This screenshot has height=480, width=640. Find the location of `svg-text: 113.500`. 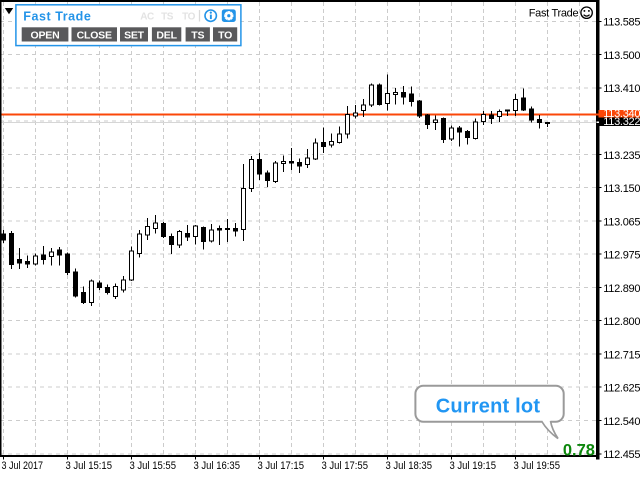

svg-text: 113.500 is located at coordinates (621, 56).